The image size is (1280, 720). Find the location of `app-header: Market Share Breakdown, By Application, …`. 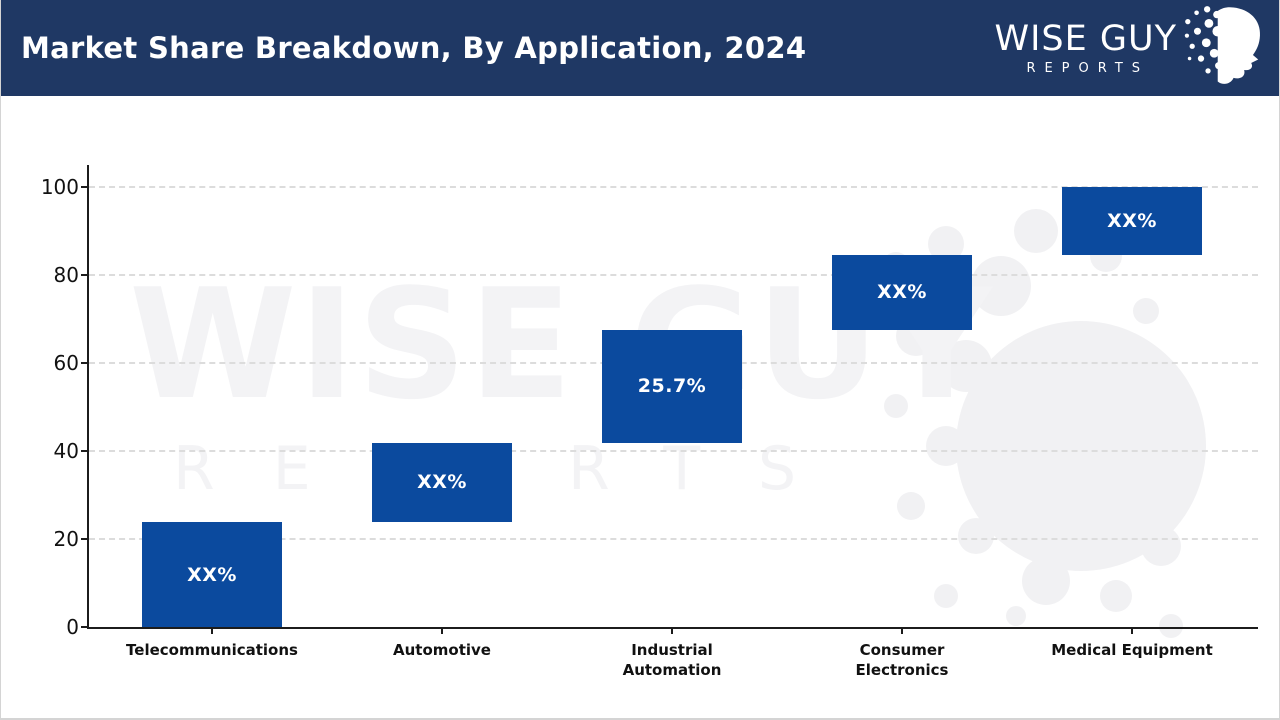

app-header: Market Share Breakdown, By Application, … is located at coordinates (640, 48).